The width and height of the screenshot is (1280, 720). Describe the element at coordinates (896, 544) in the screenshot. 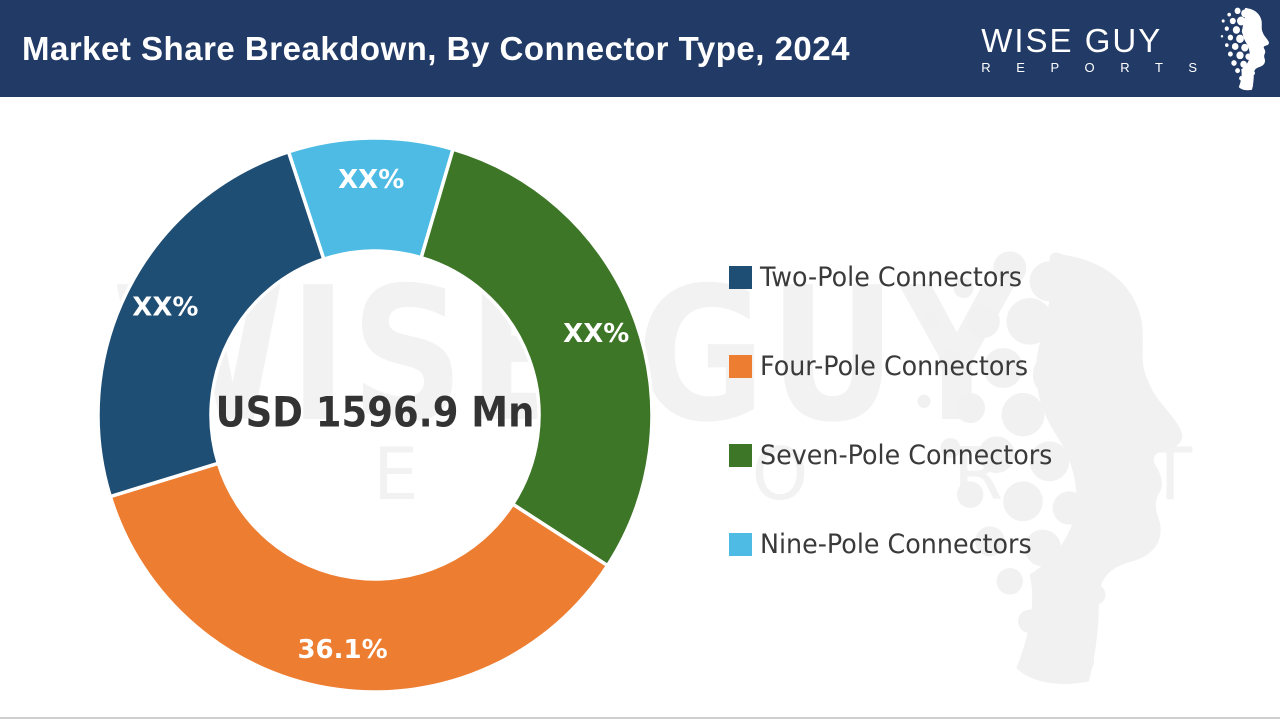

I see `legend-label-nine: Nine-Pole Connectors` at that location.